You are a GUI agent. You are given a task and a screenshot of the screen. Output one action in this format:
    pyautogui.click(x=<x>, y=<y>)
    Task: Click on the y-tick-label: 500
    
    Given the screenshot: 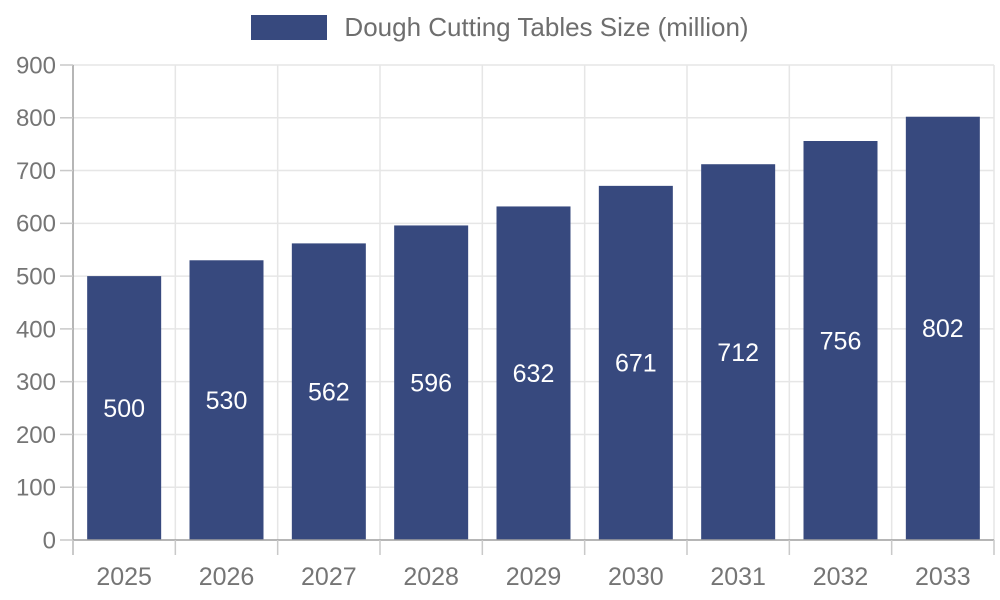 What is the action you would take?
    pyautogui.click(x=36, y=277)
    